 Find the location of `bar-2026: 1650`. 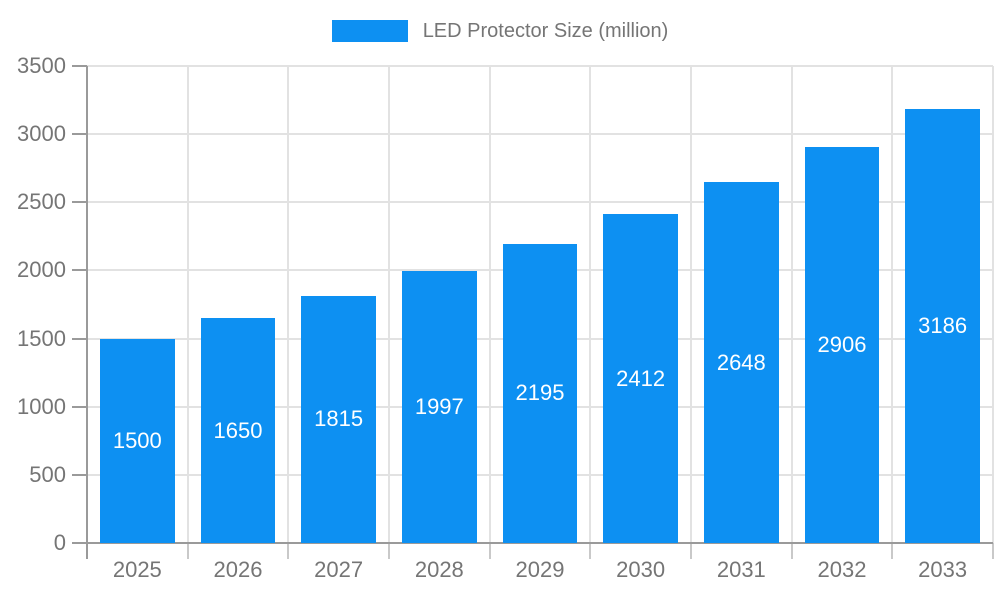

bar-2026: 1650 is located at coordinates (238, 430).